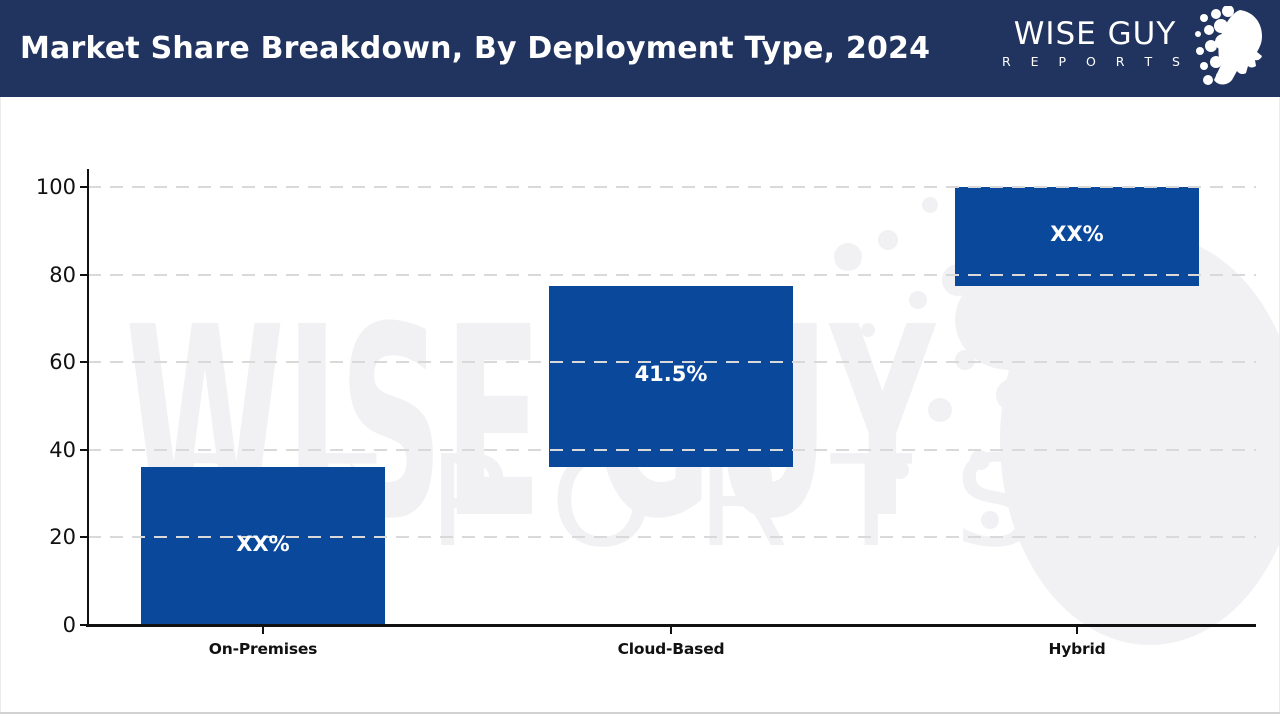 This screenshot has width=1280, height=720. Describe the element at coordinates (0, 405) in the screenshot. I see `page-edge-left` at that location.